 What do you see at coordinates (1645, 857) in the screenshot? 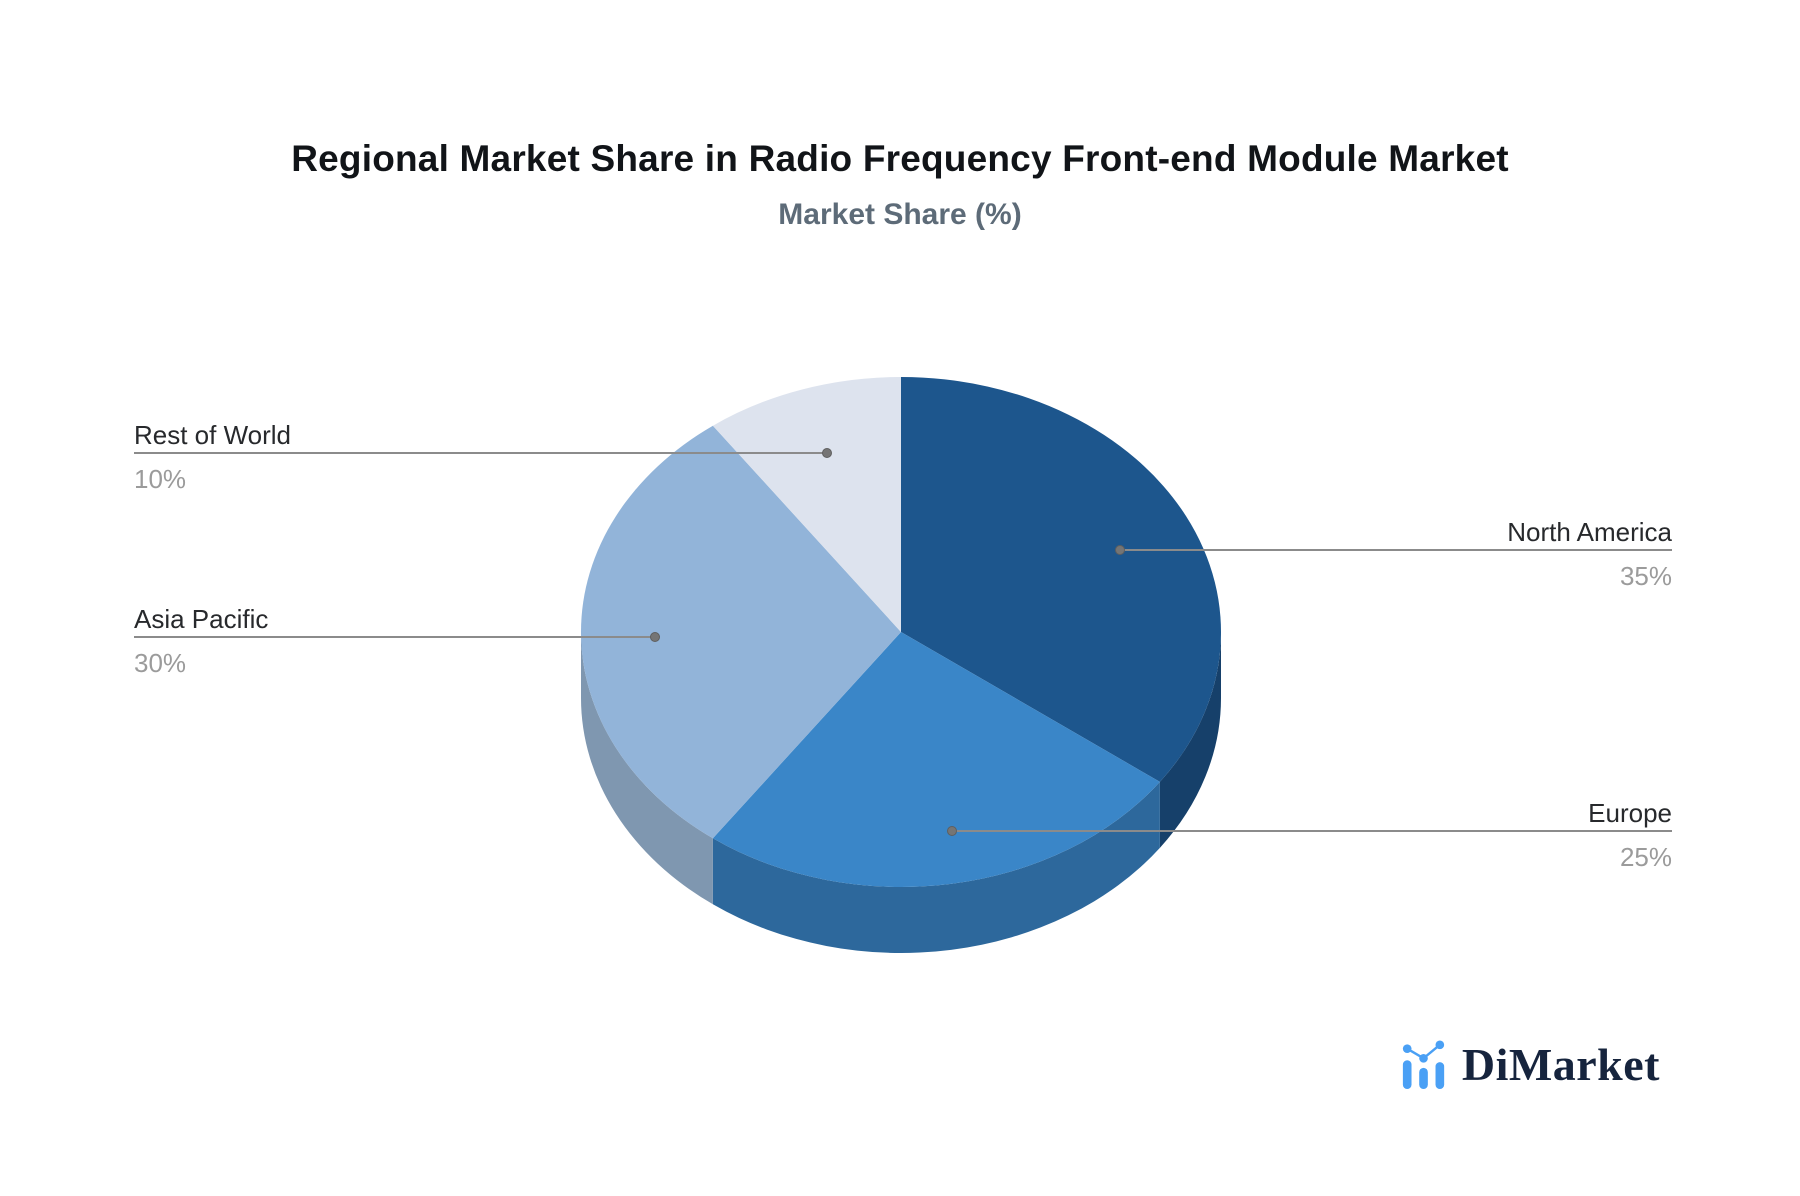
I see `segment-percent: 25%` at bounding box center [1645, 857].